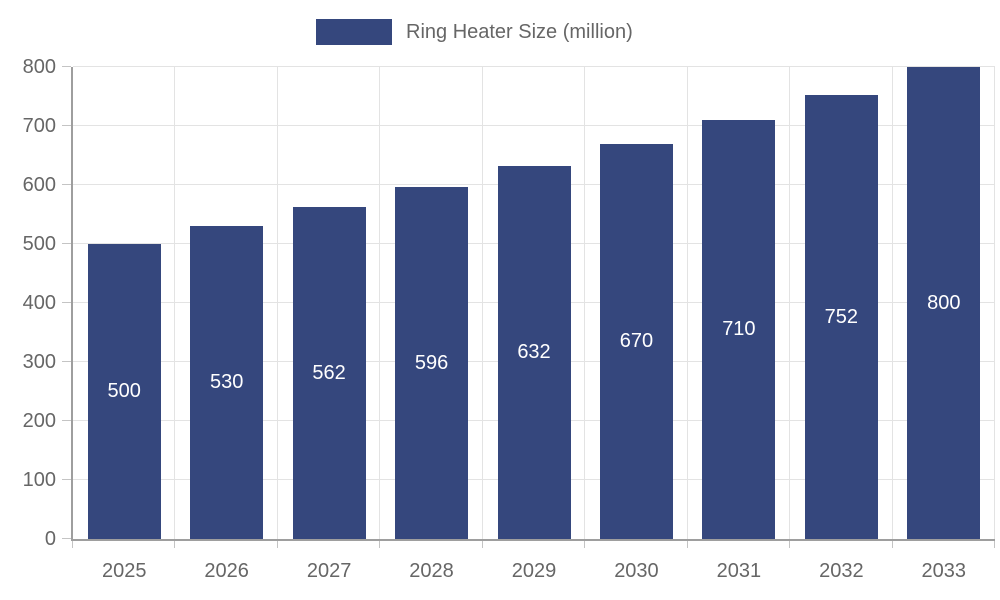  What do you see at coordinates (534, 571) in the screenshot?
I see `x-axis-tick-label: 2029` at bounding box center [534, 571].